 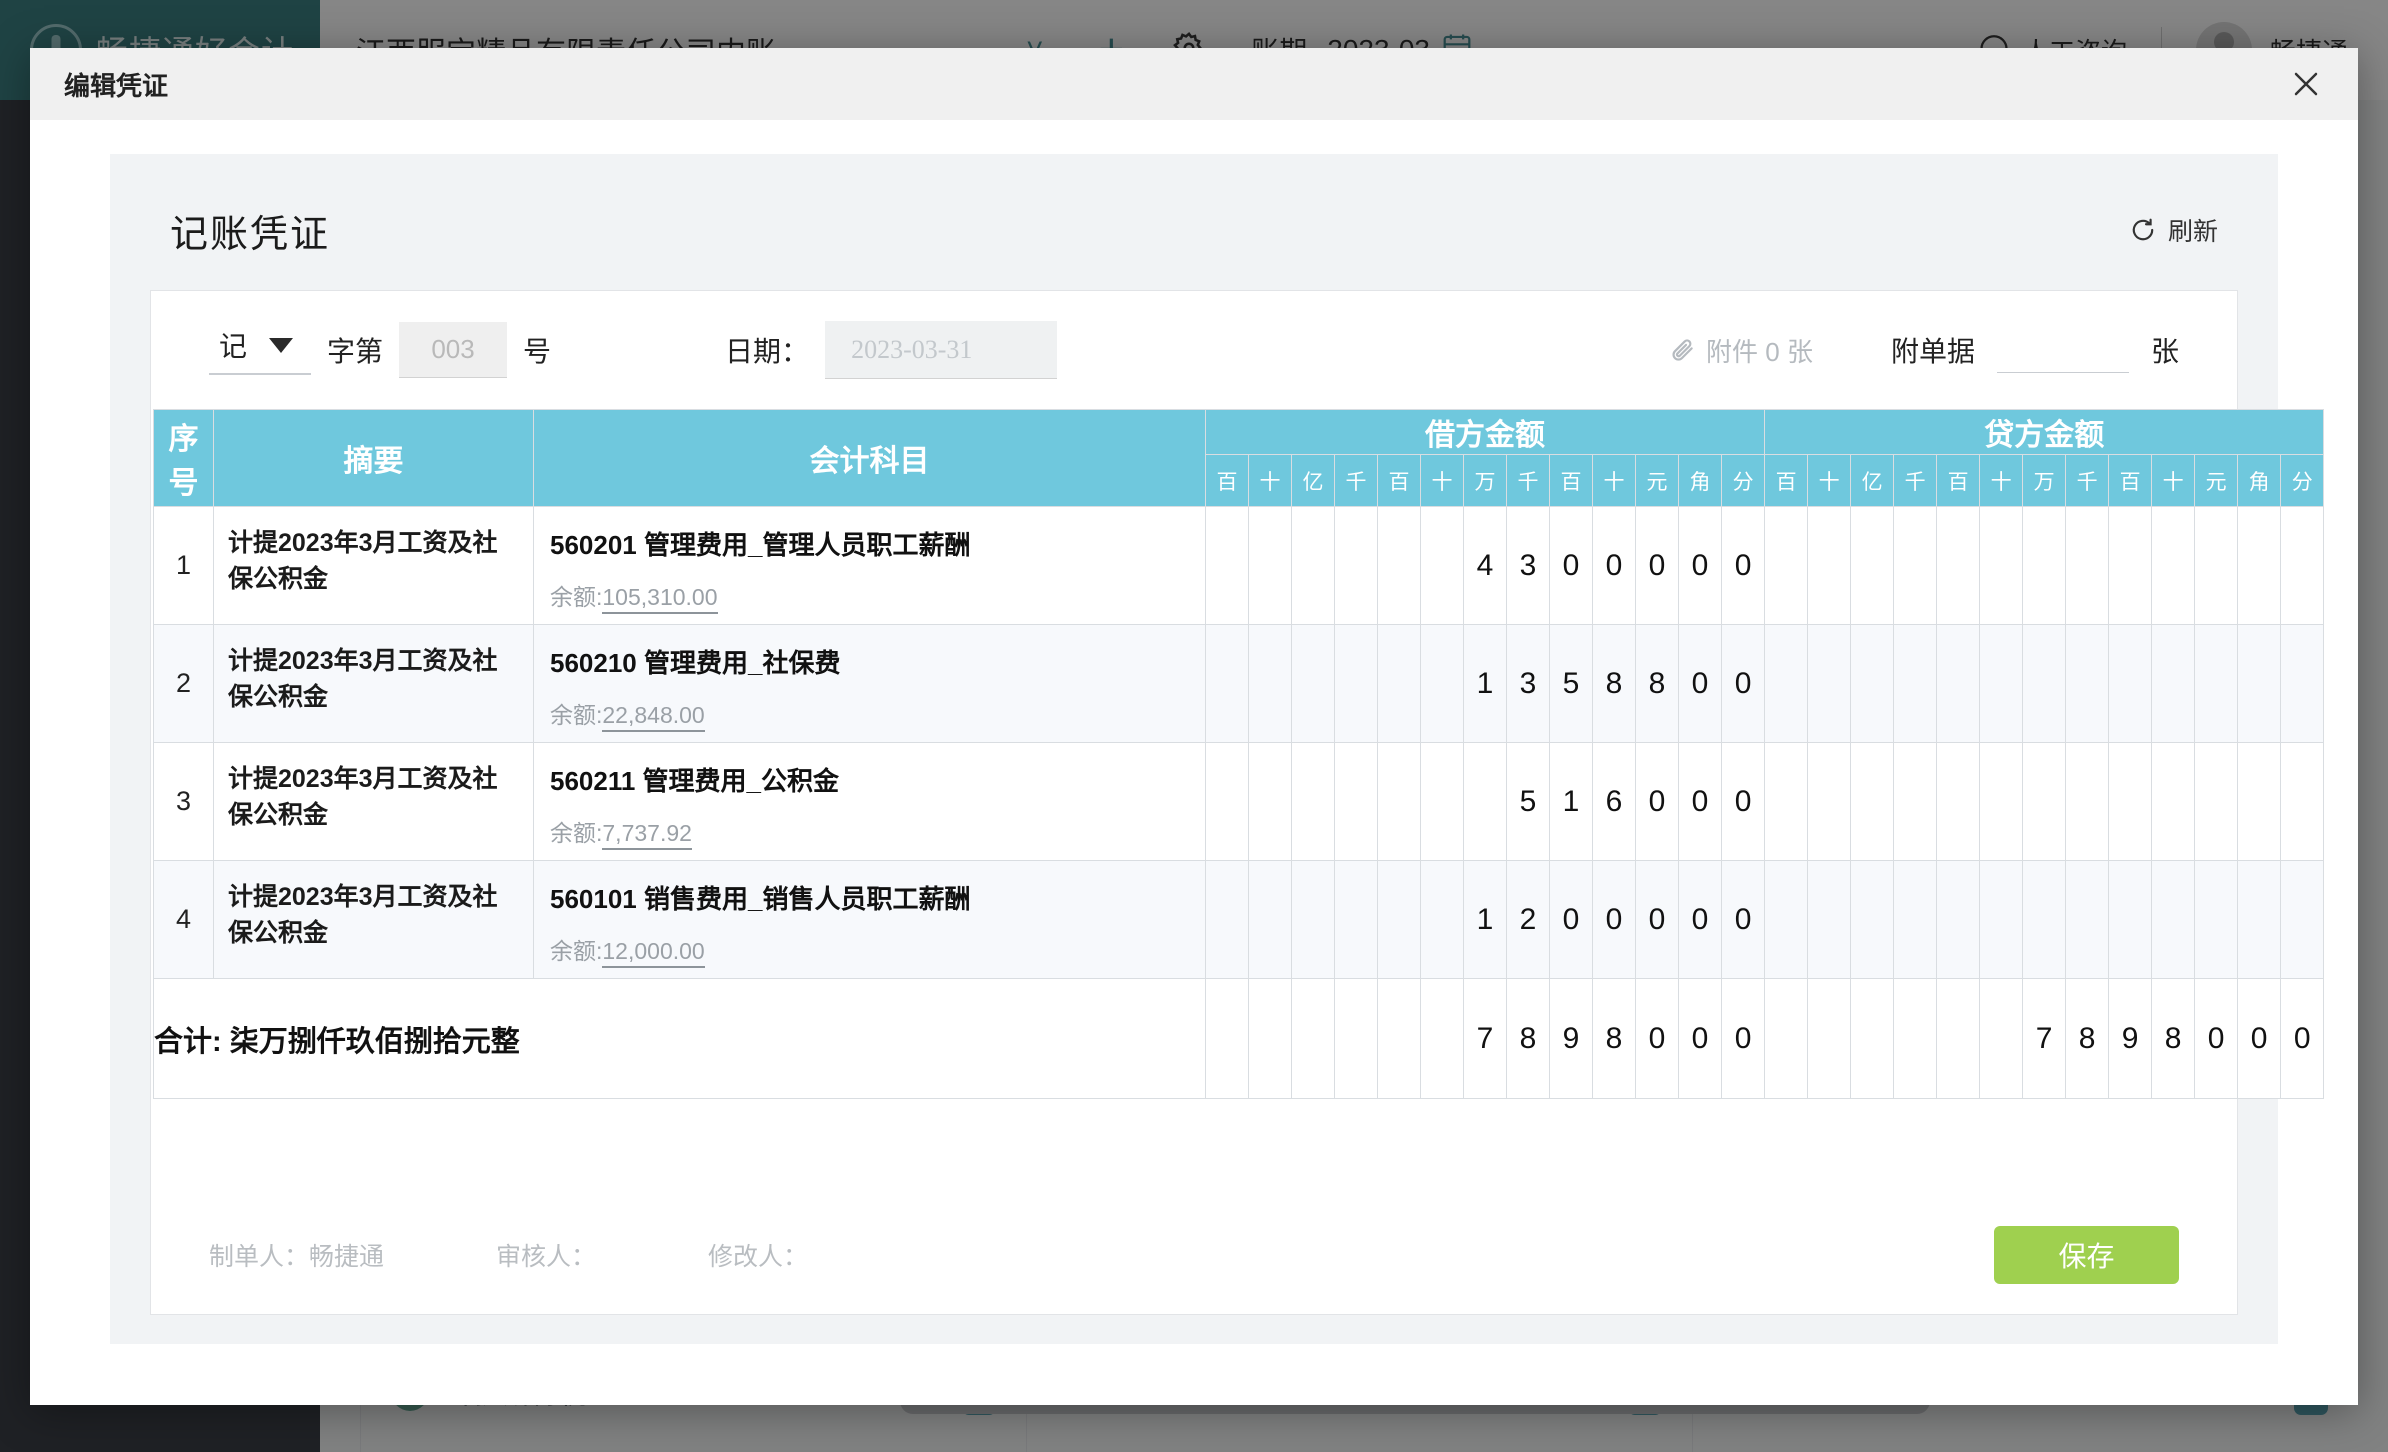 I want to click on row-debit-digit: 8, so click(x=1657, y=683).